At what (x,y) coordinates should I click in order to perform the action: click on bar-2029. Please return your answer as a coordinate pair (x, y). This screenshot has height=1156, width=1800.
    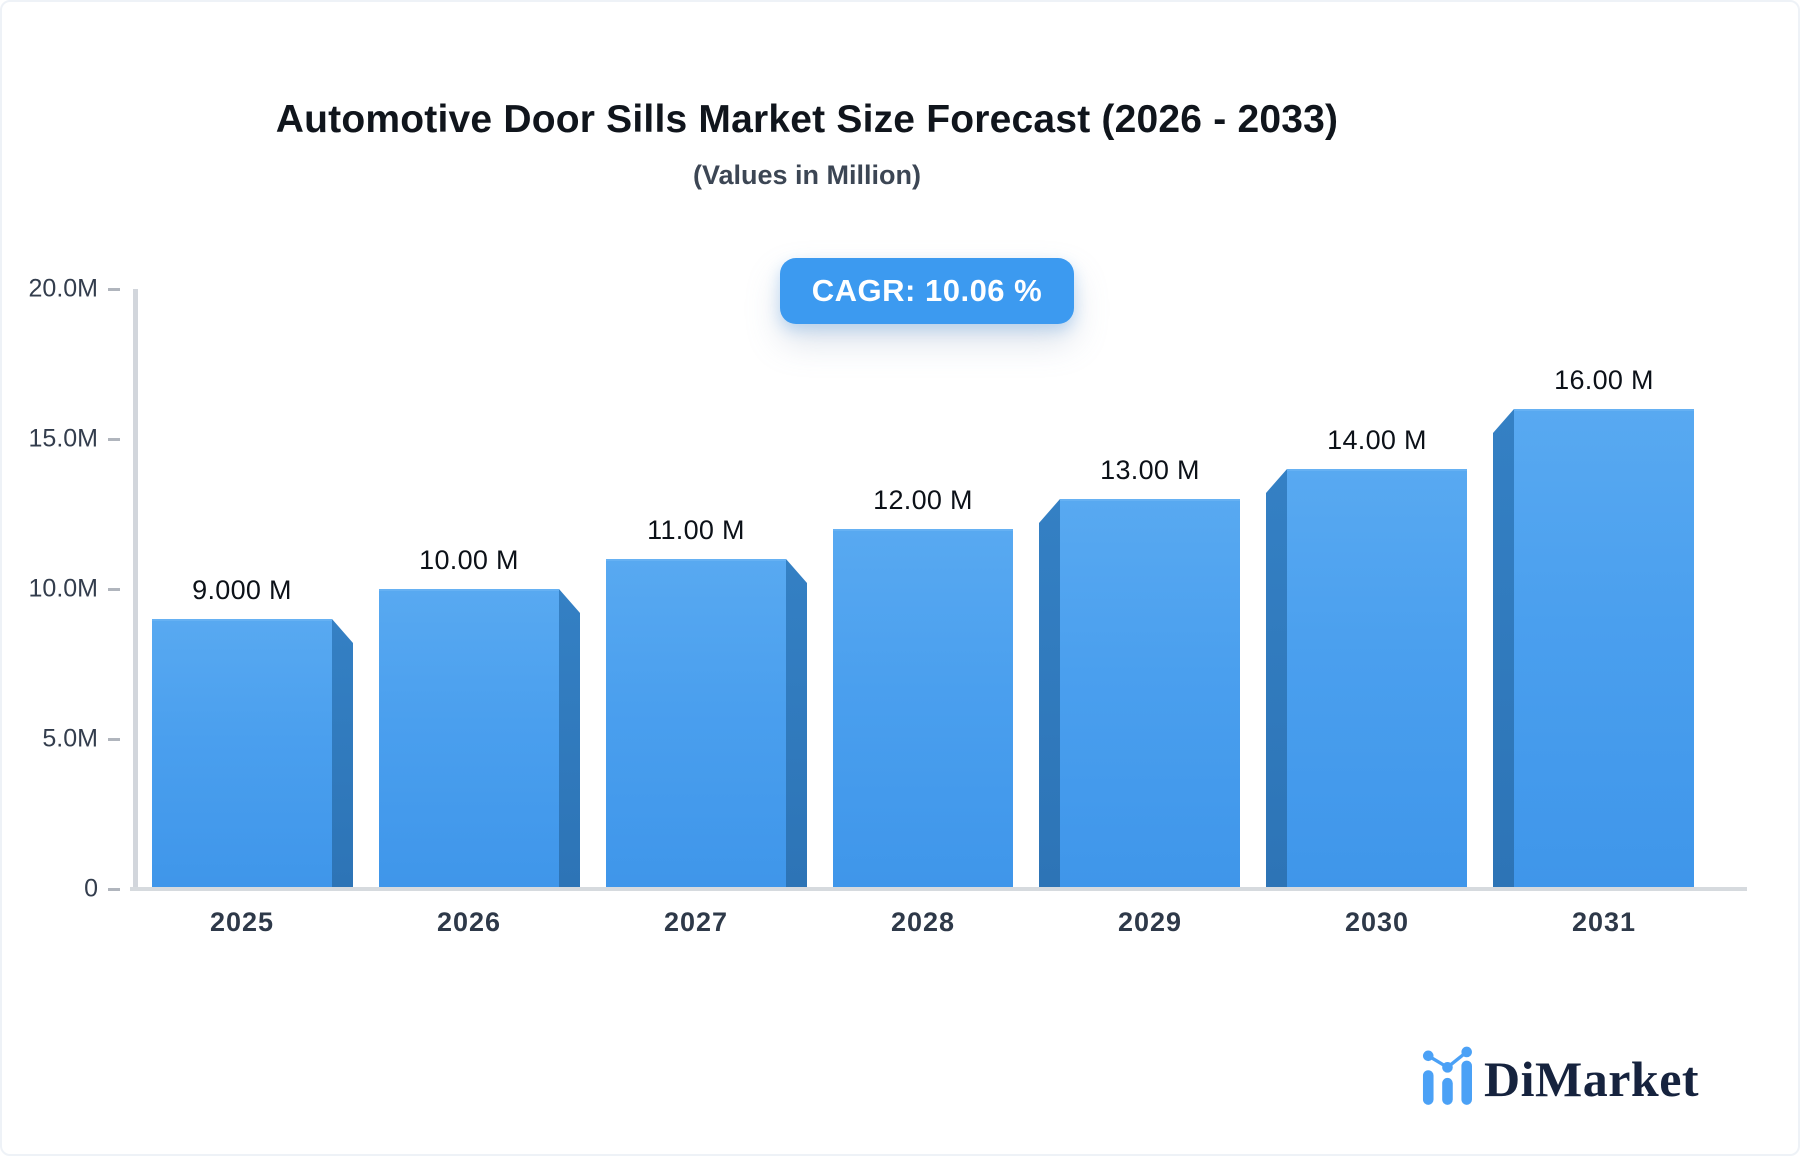
    Looking at the image, I should click on (1150, 693).